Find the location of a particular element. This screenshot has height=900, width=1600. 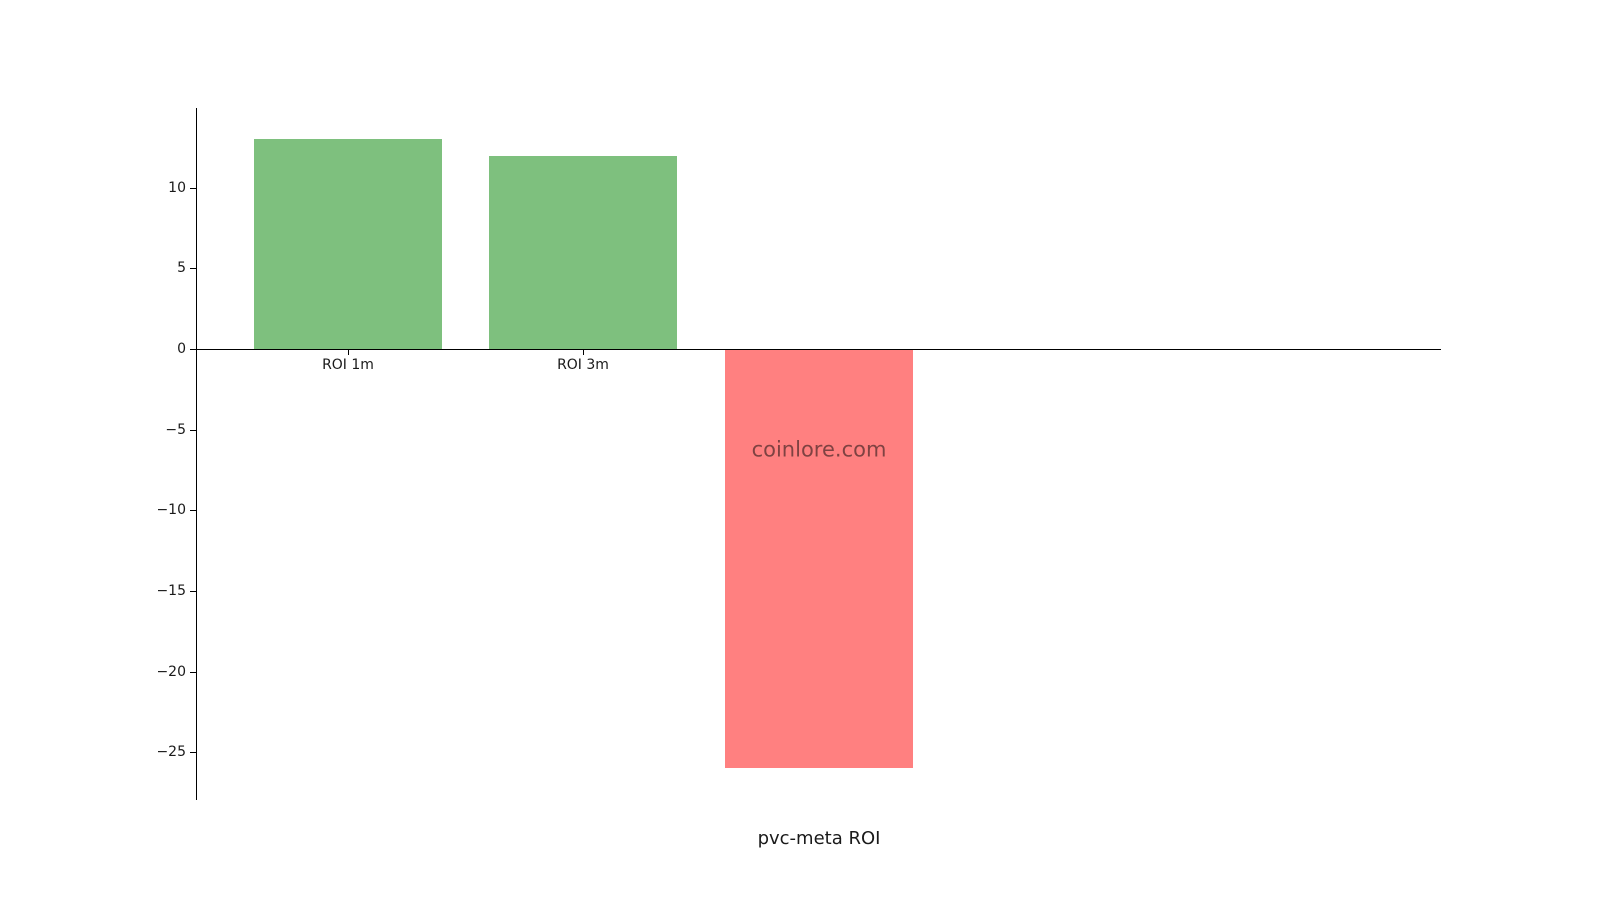

x-tick-label-roi-1m: ROI 1m is located at coordinates (348, 365).